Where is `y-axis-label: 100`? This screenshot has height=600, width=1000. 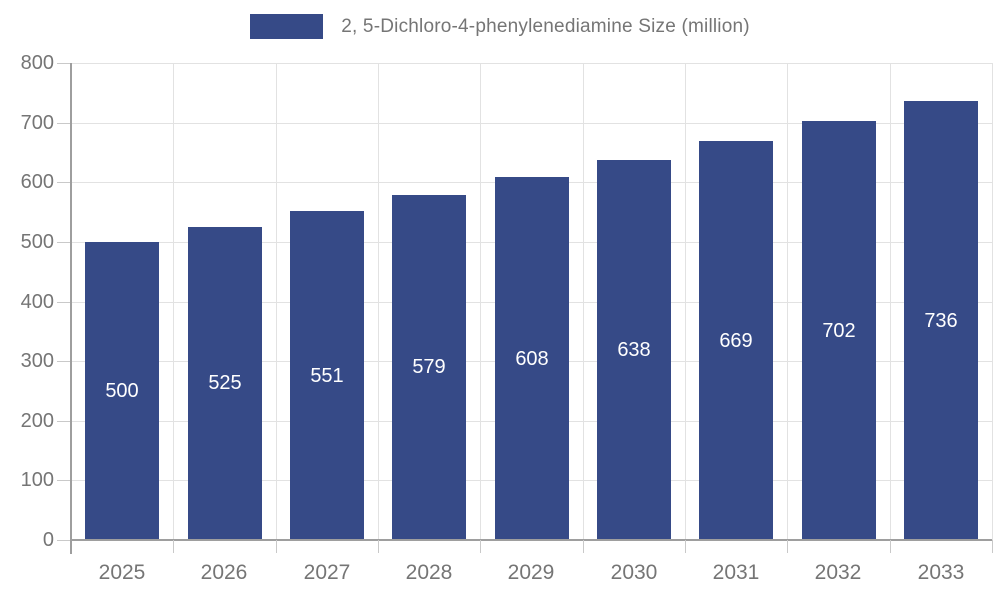
y-axis-label: 100 is located at coordinates (37, 480).